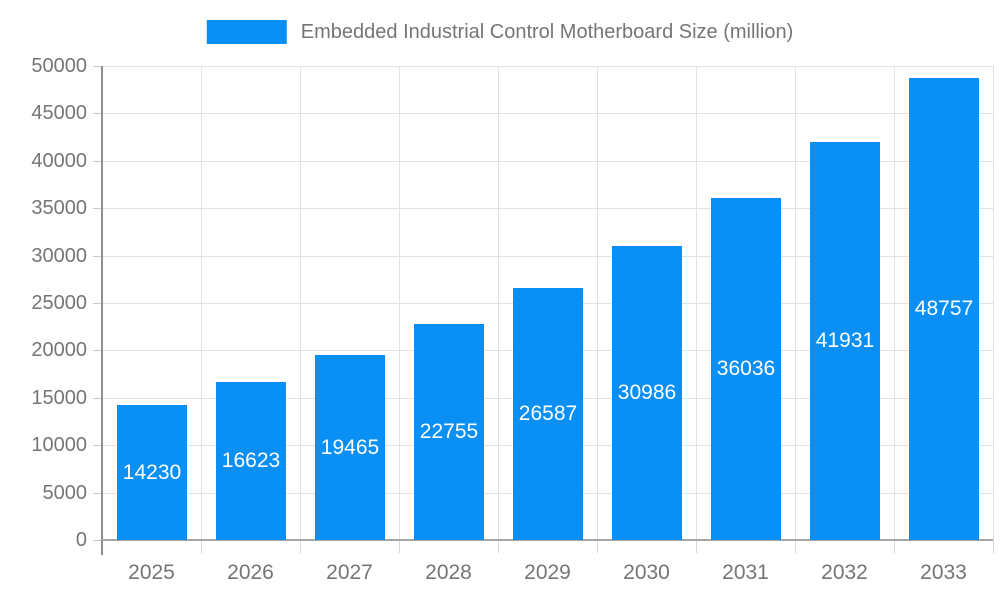 The height and width of the screenshot is (600, 1000). I want to click on x-axis-line, so click(547, 540).